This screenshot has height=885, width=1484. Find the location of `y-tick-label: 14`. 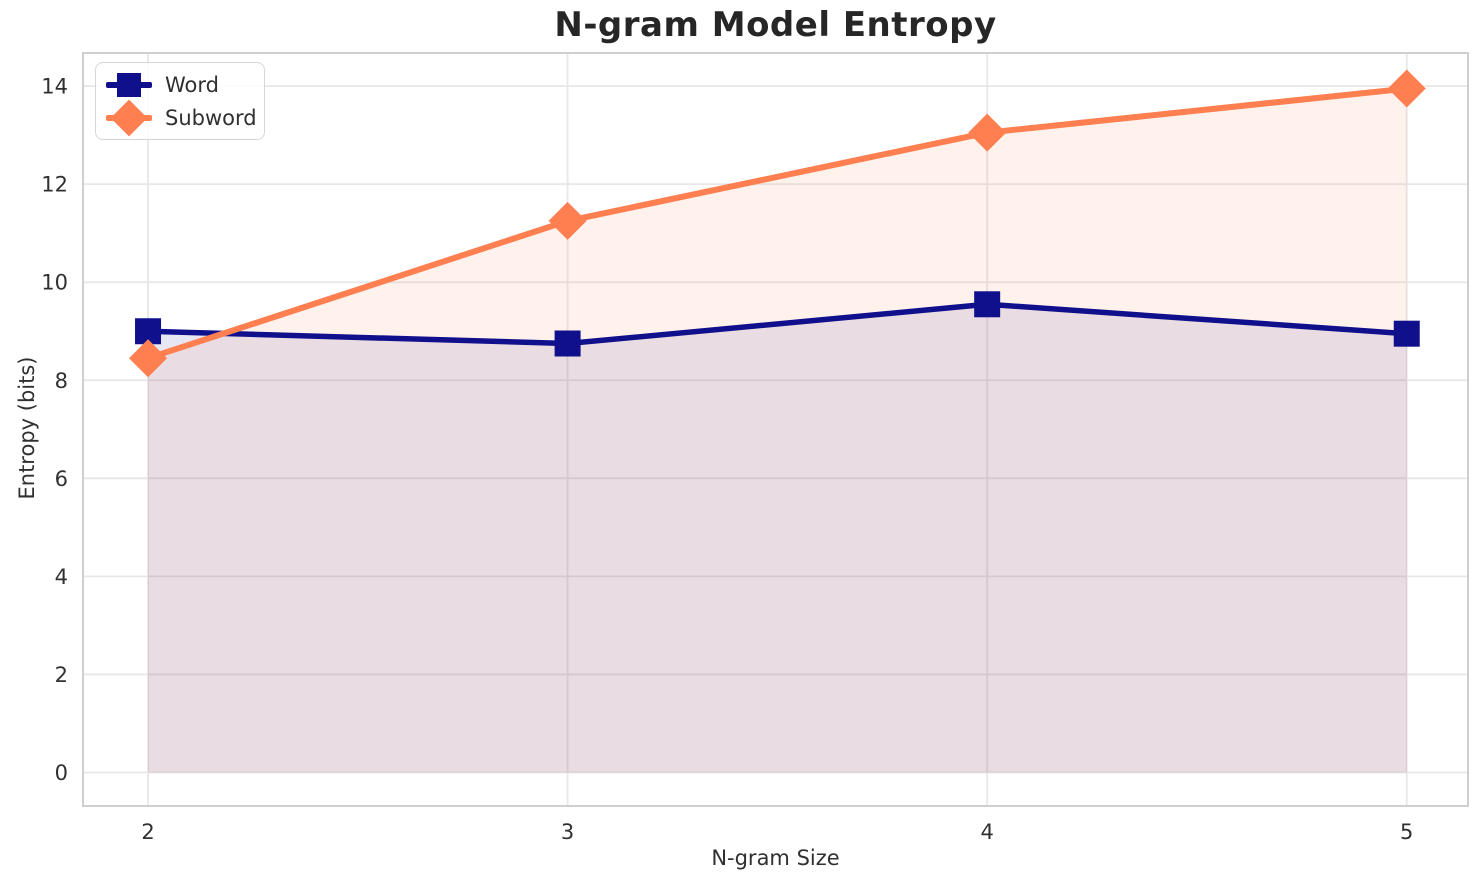

y-tick-label: 14 is located at coordinates (54, 87).